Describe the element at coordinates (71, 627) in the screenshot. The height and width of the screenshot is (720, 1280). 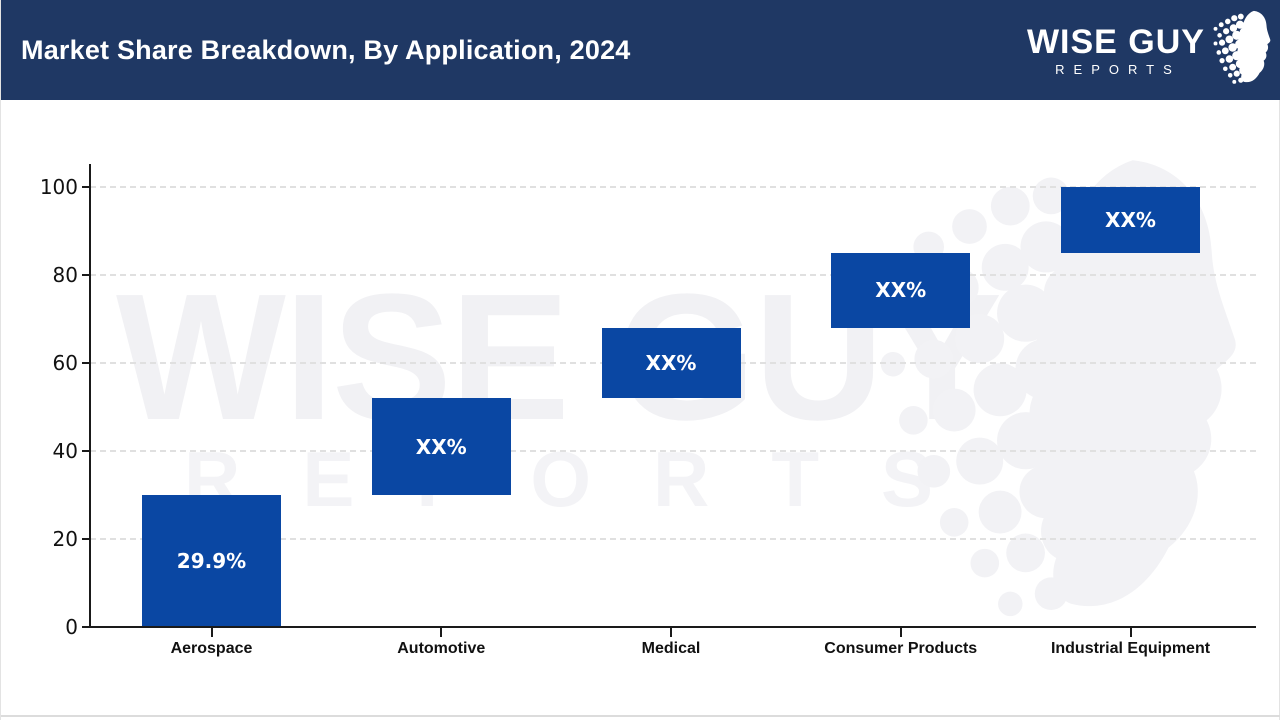
I see `y-tick-label: 0` at that location.